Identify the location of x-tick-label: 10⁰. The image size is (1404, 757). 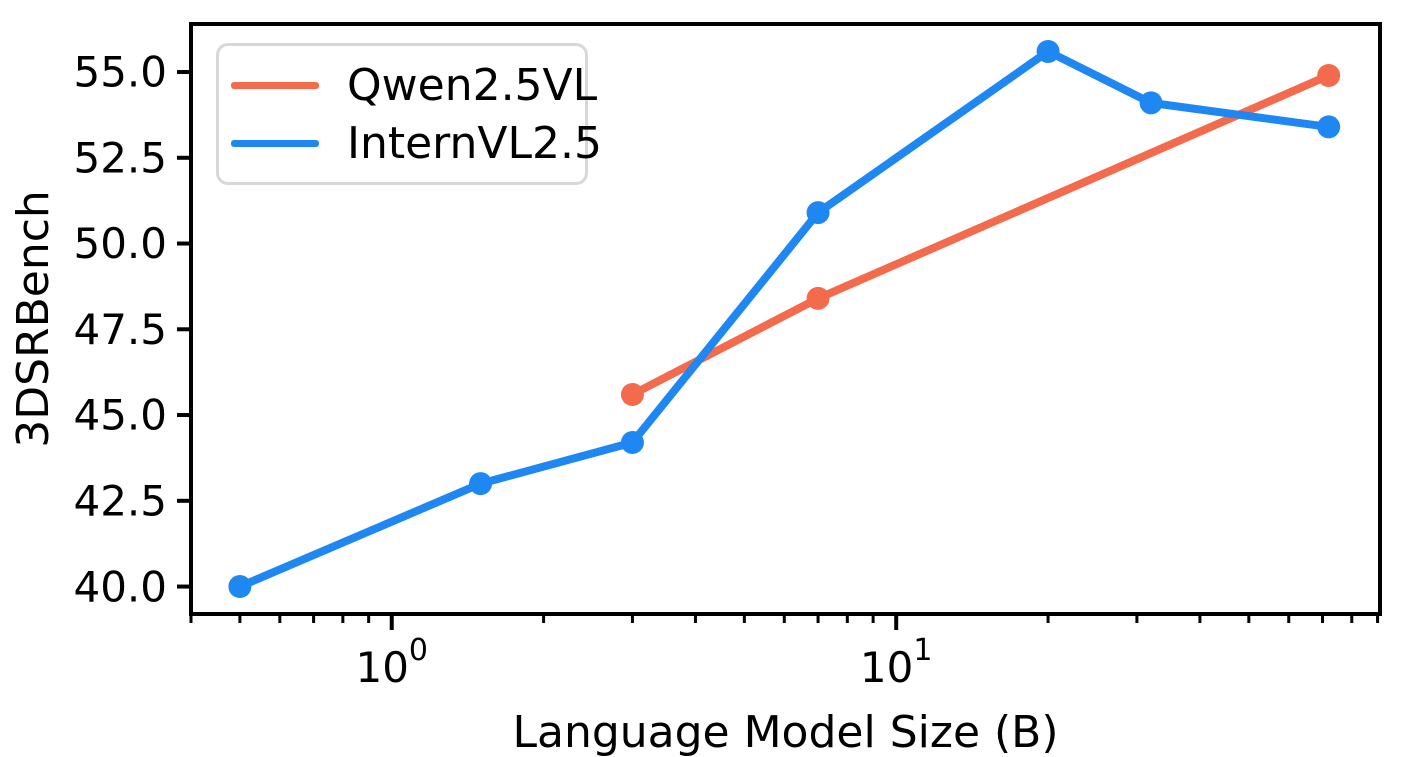
(391, 662).